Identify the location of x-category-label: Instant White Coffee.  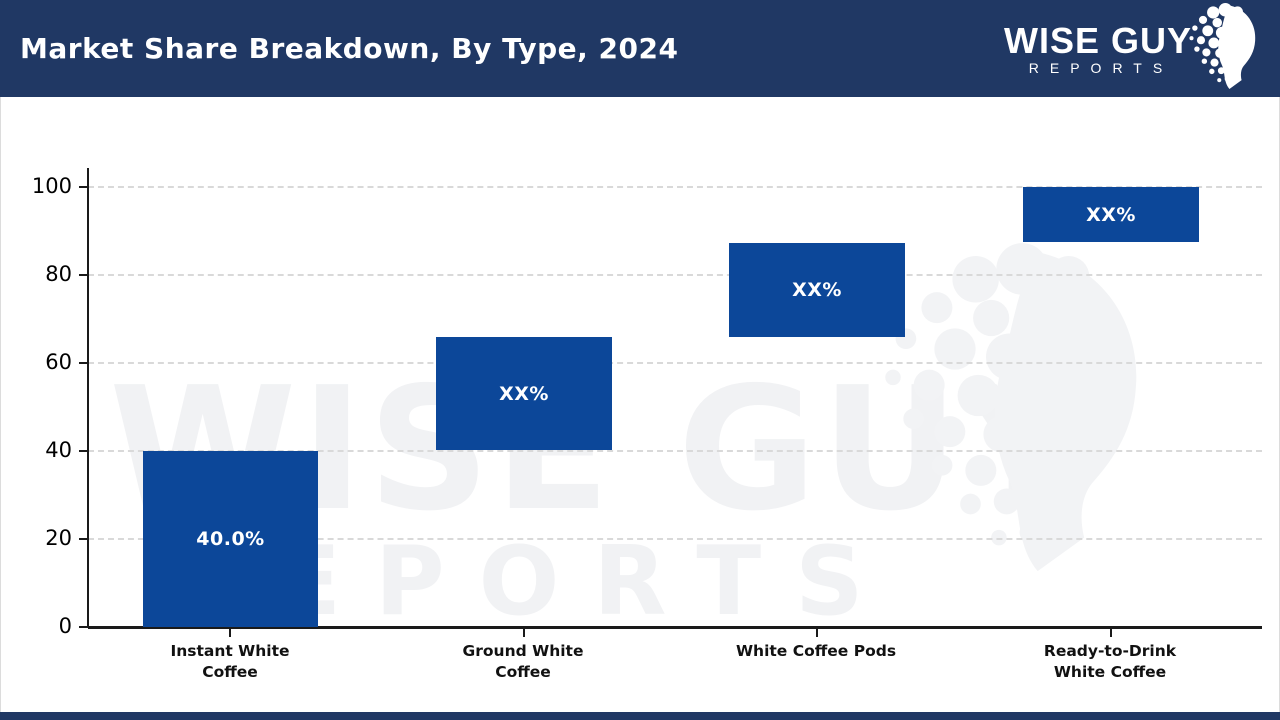
(230, 661).